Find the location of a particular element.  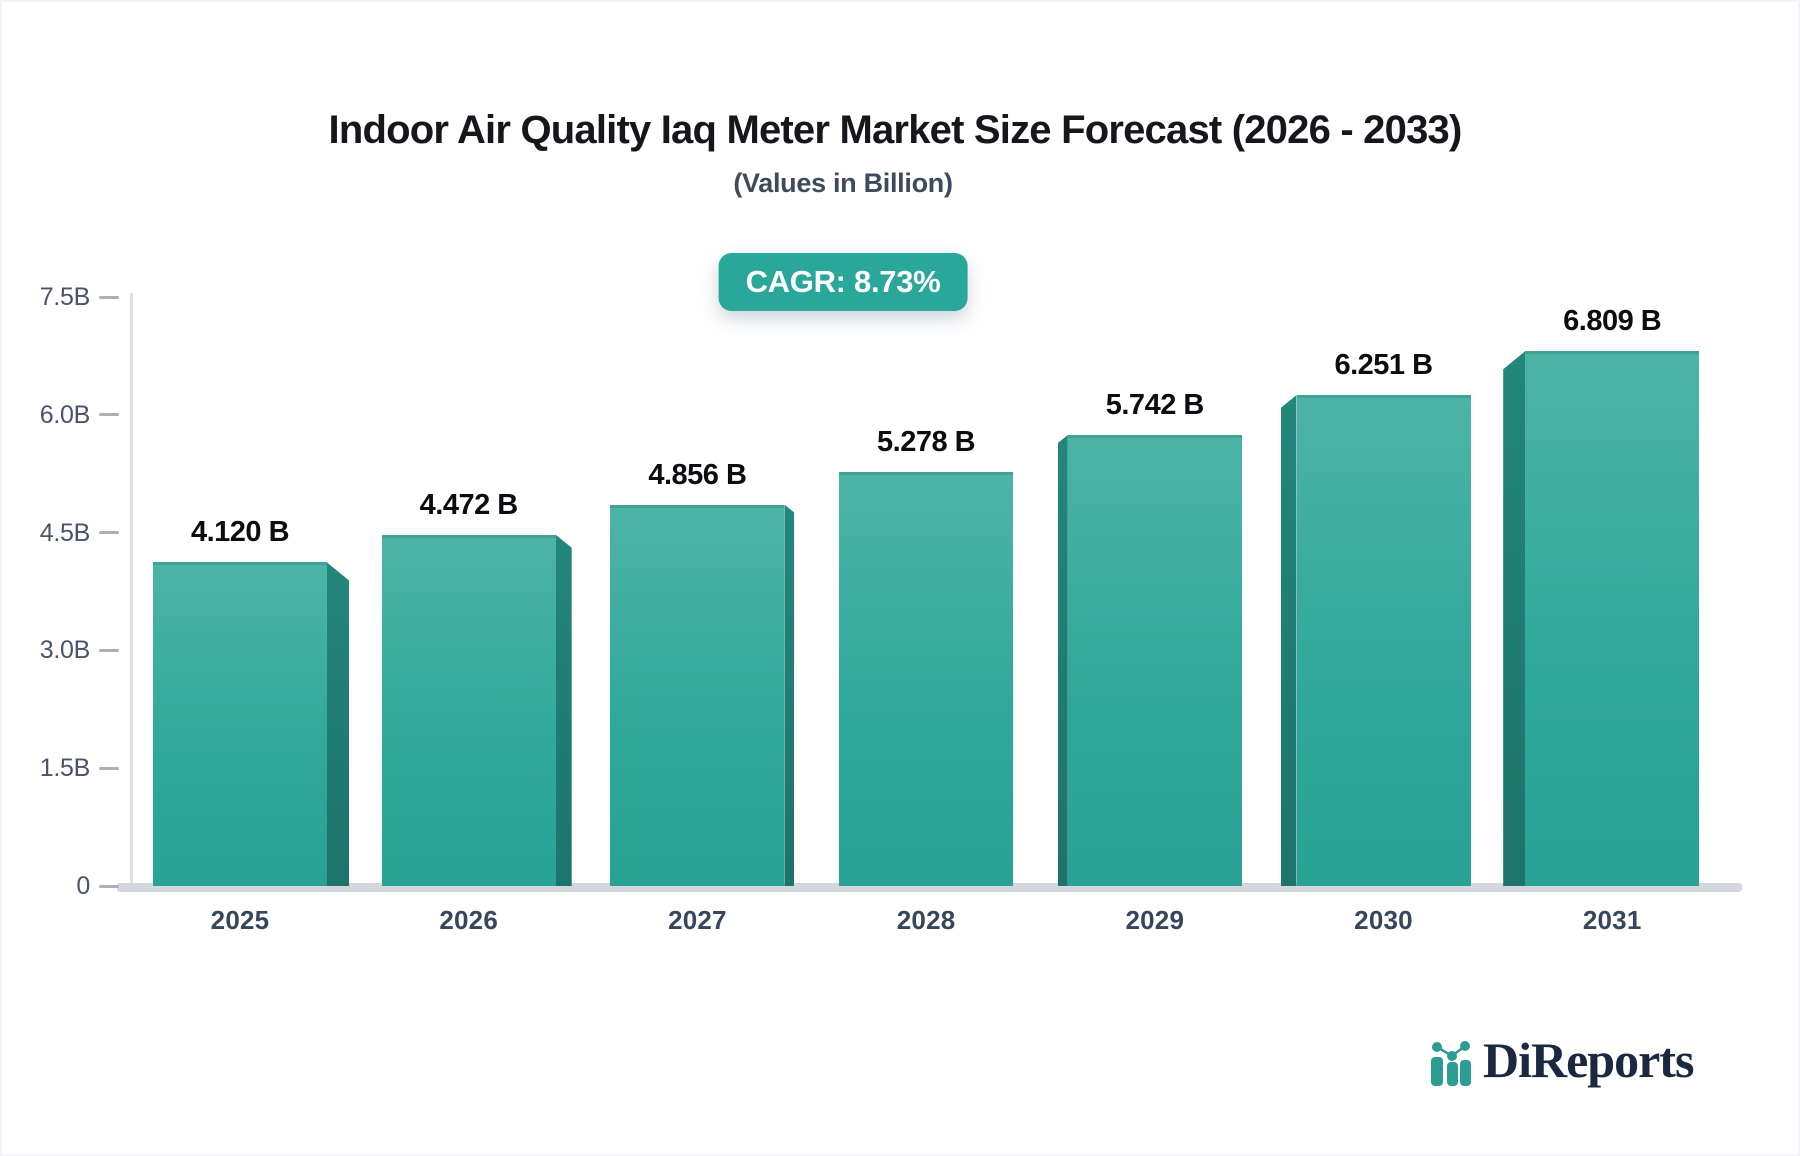

x-tick-label: 2027 is located at coordinates (697, 920).